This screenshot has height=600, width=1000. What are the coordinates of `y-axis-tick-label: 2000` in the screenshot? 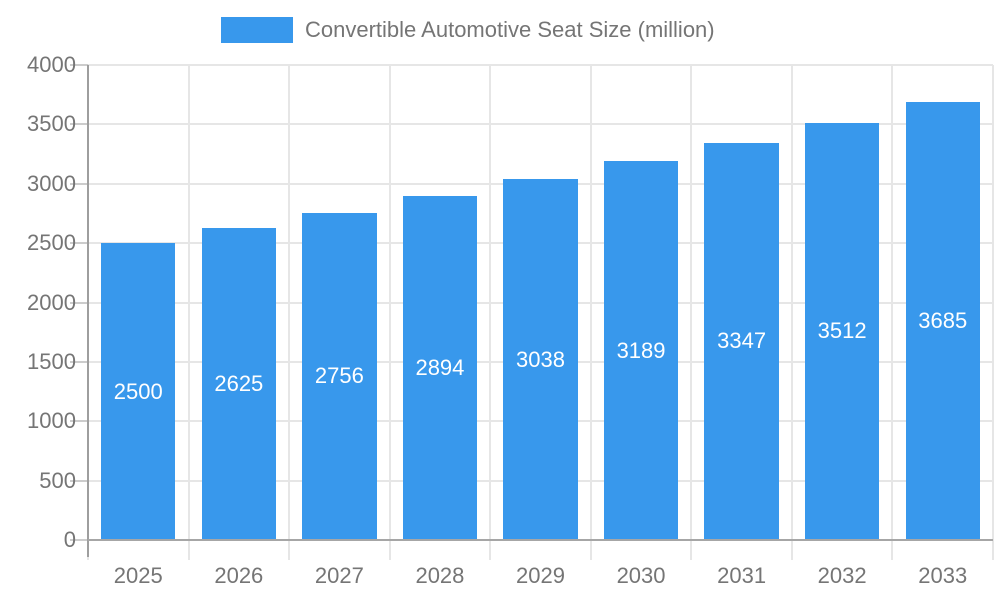 It's located at (51, 302).